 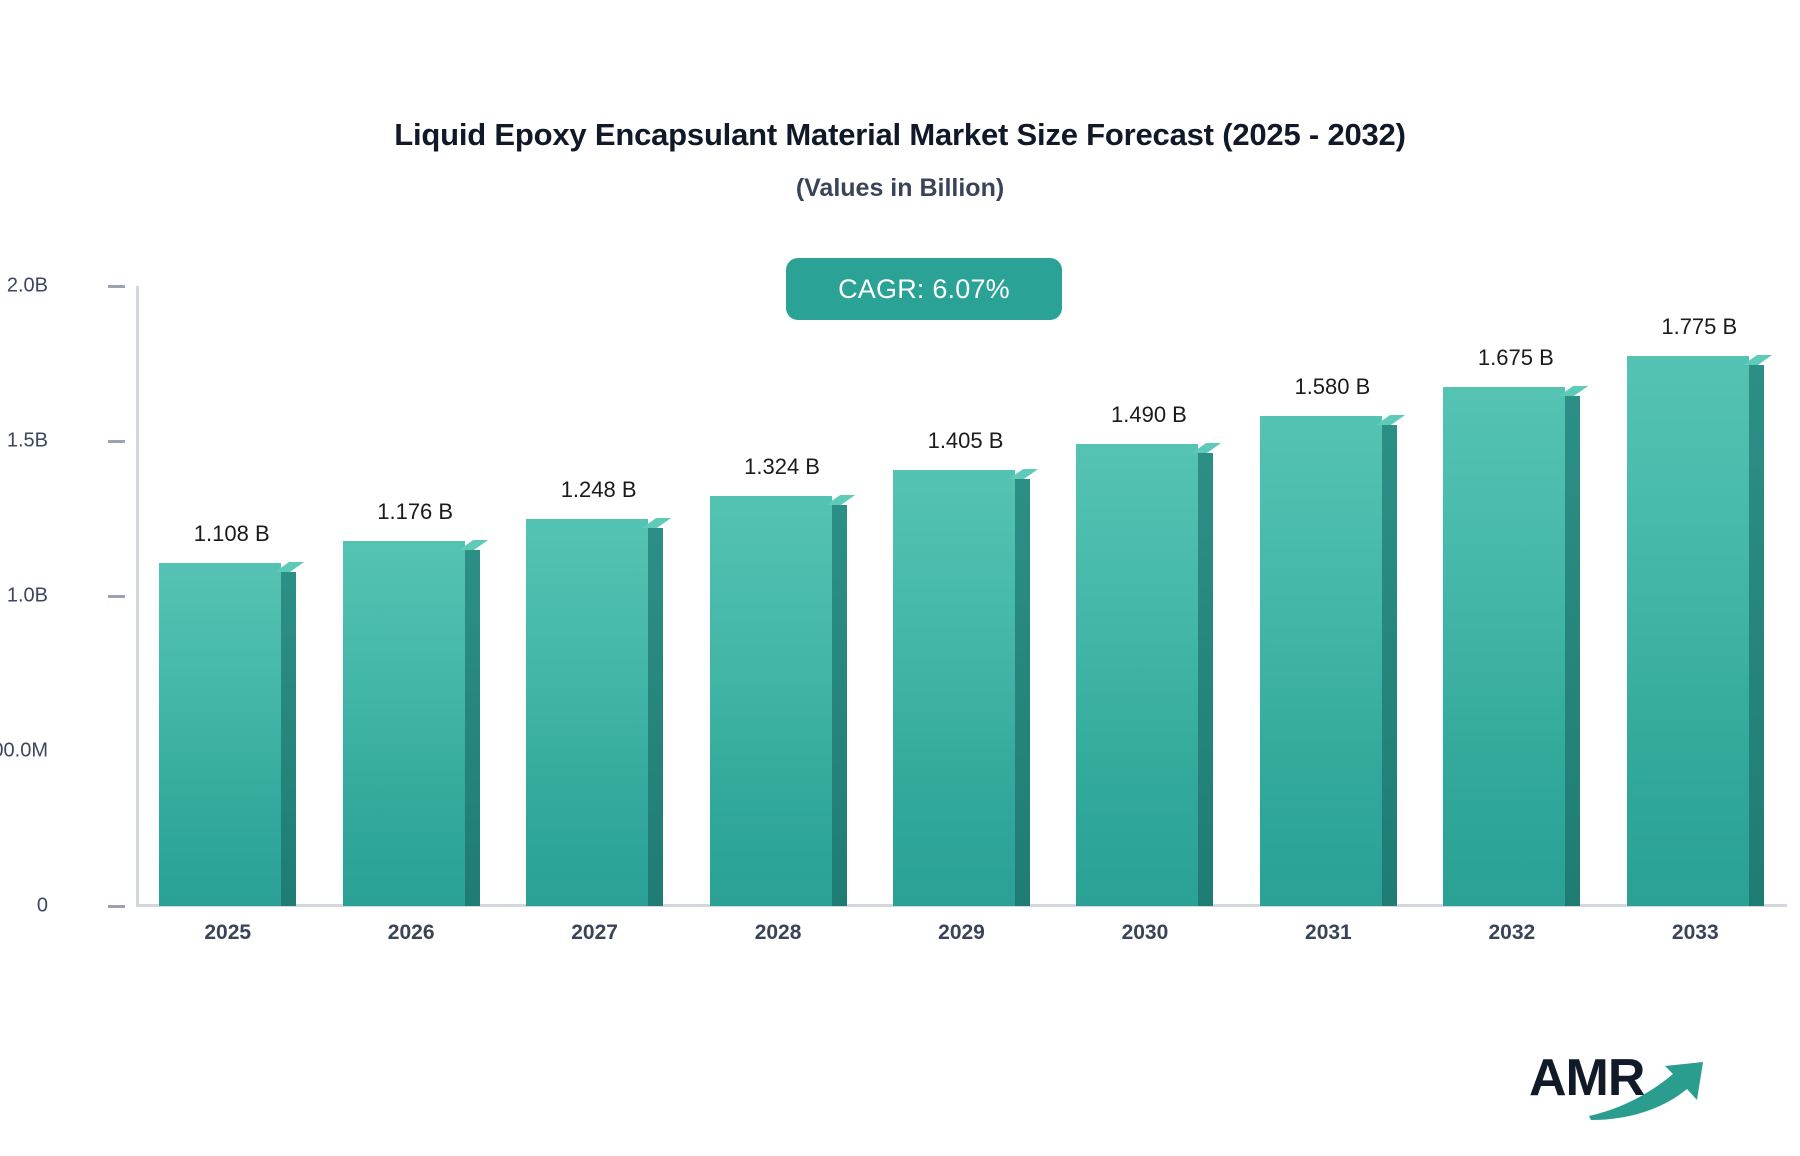 I want to click on amr-logo-text: AMR, so click(x=1587, y=1078).